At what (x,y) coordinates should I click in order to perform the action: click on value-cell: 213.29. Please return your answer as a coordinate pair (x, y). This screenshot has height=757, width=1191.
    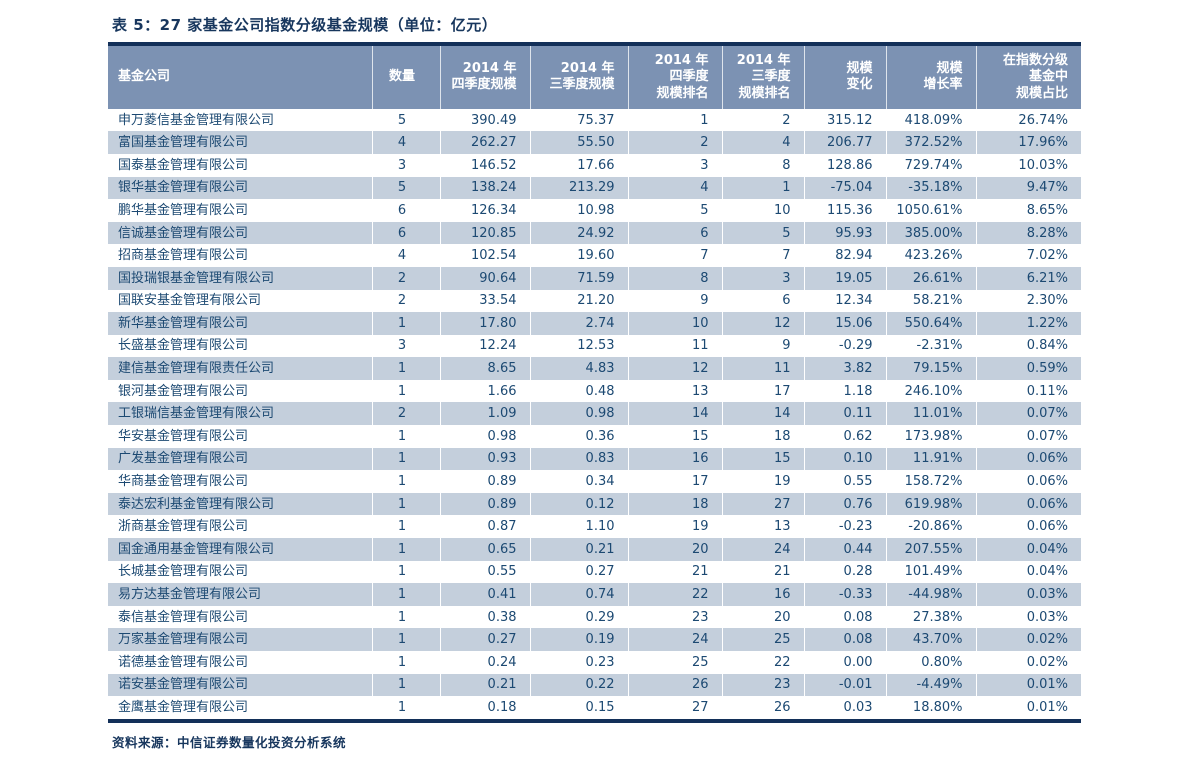
    Looking at the image, I should click on (578, 188).